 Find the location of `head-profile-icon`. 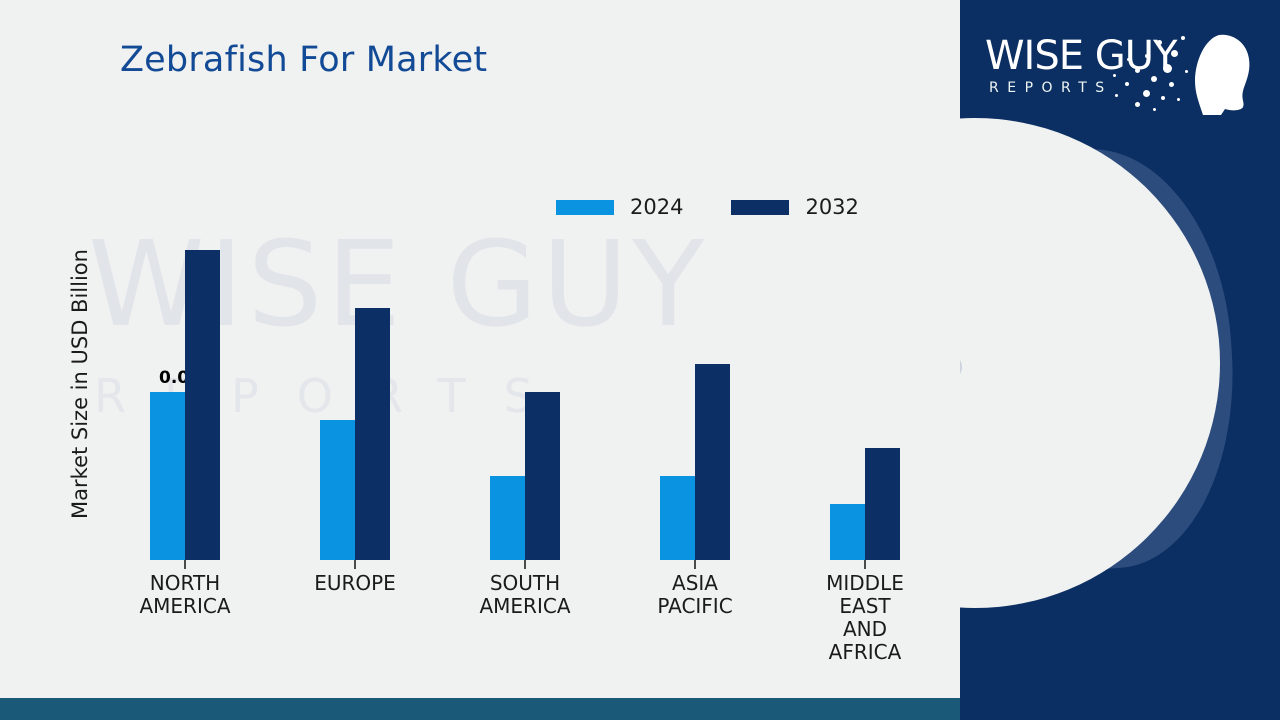

head-profile-icon is located at coordinates (1222, 74).